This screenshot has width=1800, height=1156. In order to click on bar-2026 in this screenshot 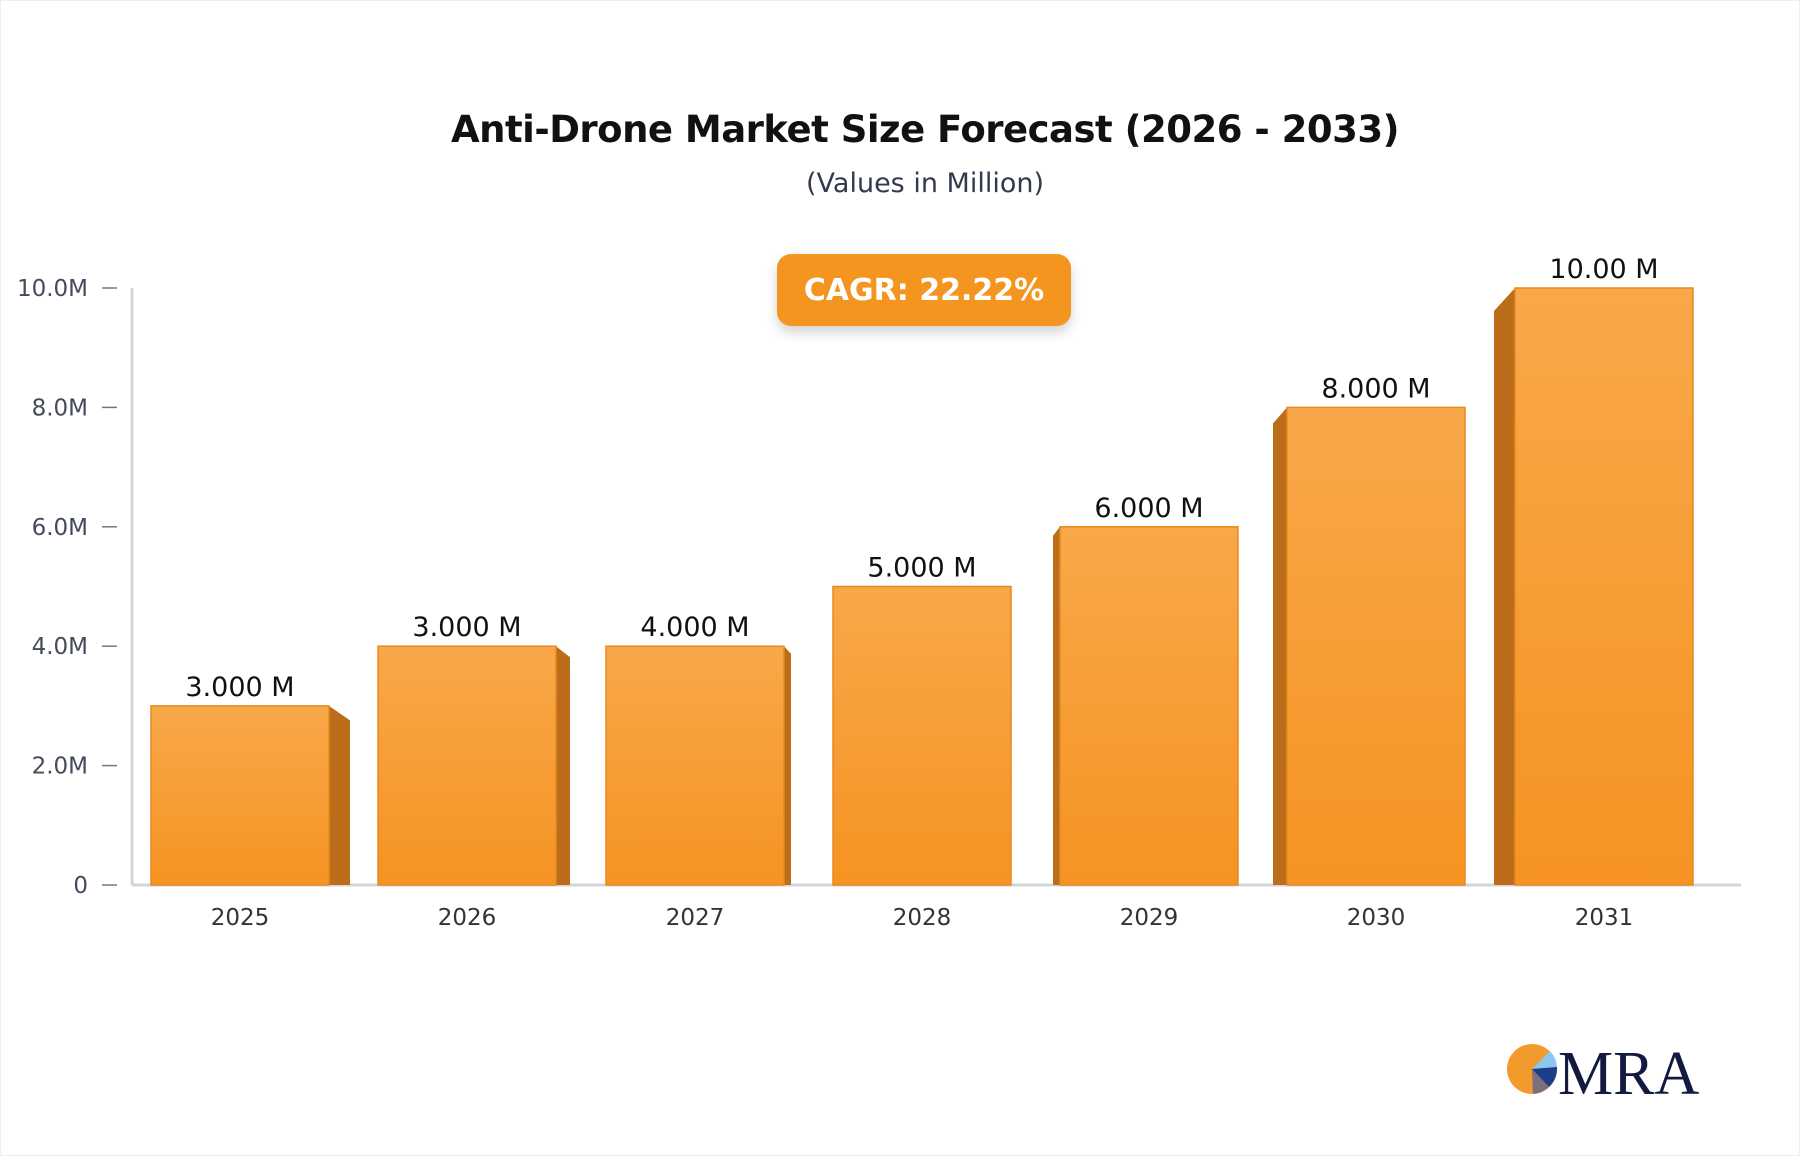, I will do `click(467, 765)`.